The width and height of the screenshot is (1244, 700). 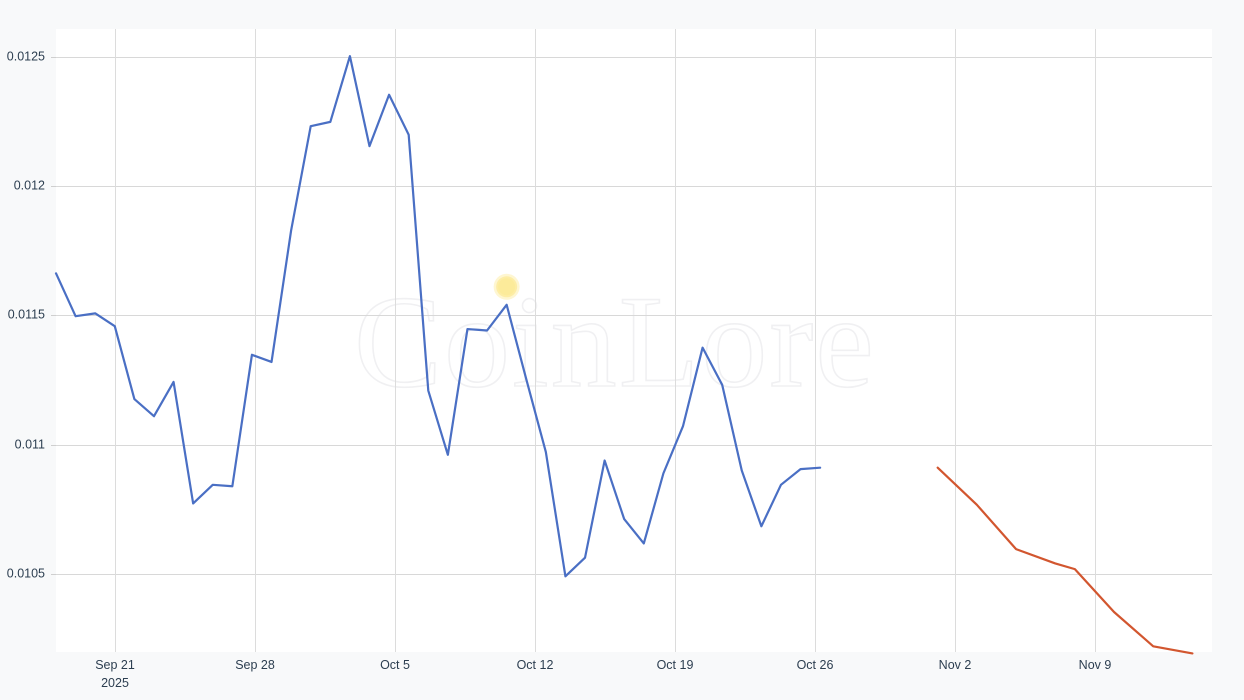 What do you see at coordinates (1065, 560) in the screenshot?
I see `forecast-price-line` at bounding box center [1065, 560].